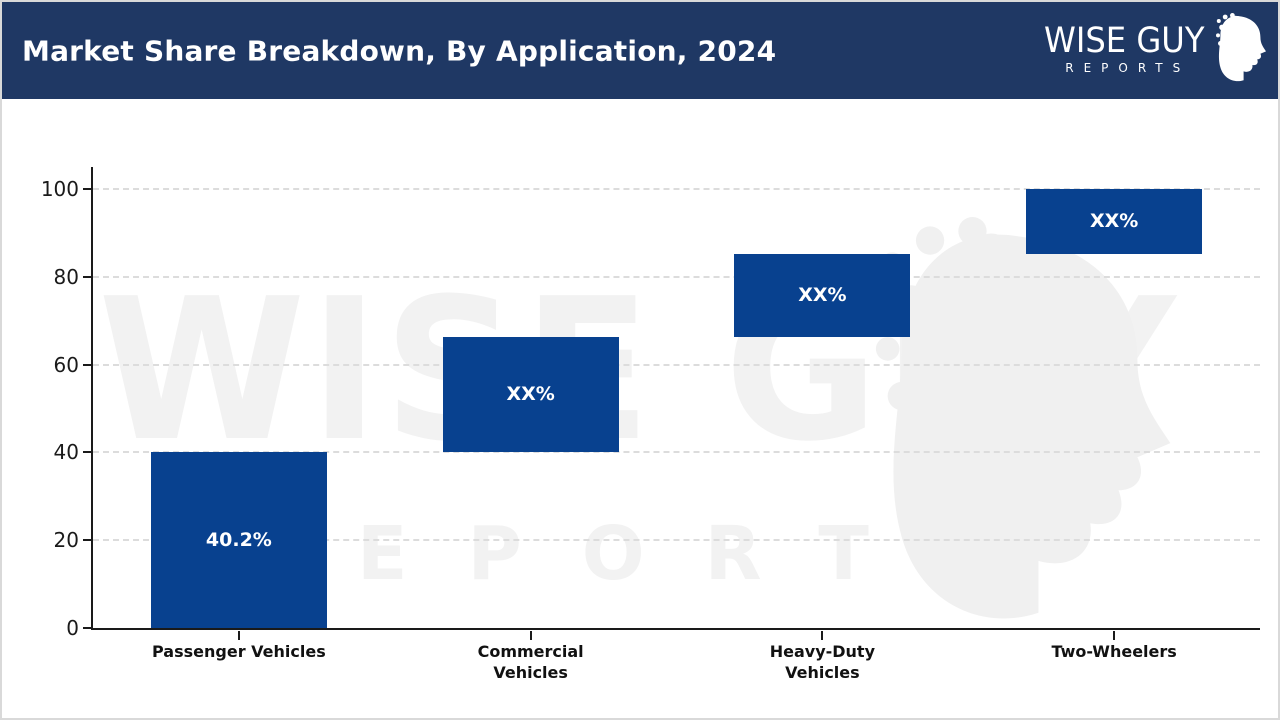  I want to click on bar-segment: 40.2%, so click(238, 539).